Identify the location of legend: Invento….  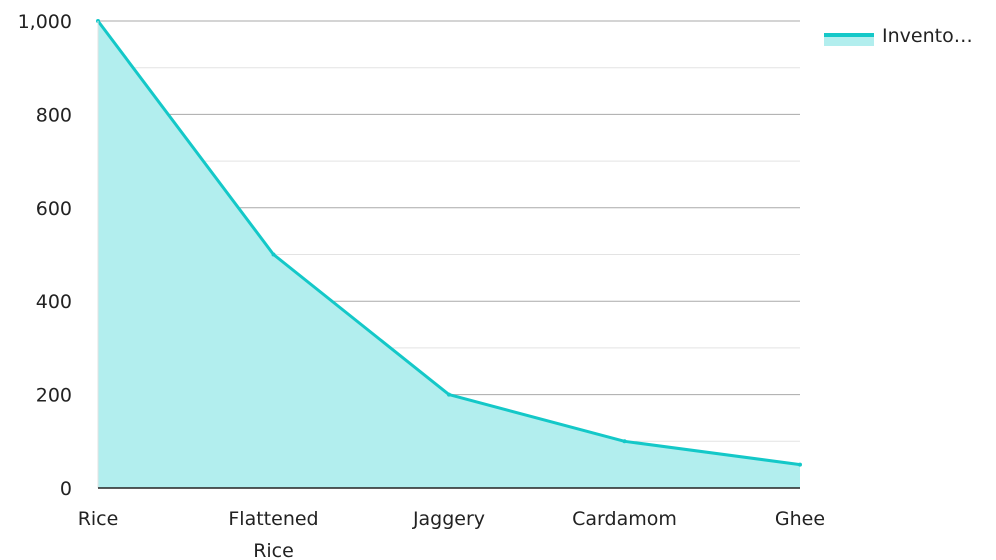
(898, 36).